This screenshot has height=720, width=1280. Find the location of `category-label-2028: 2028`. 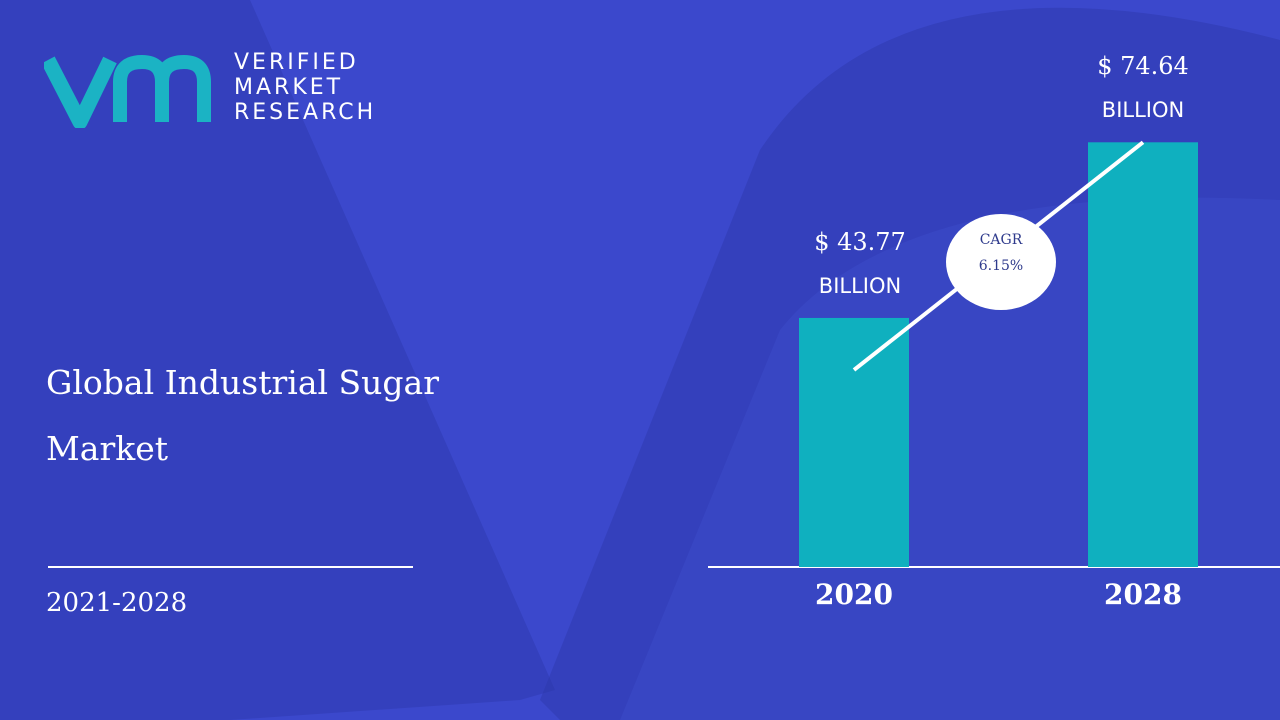

category-label-2028: 2028 is located at coordinates (1143, 594).